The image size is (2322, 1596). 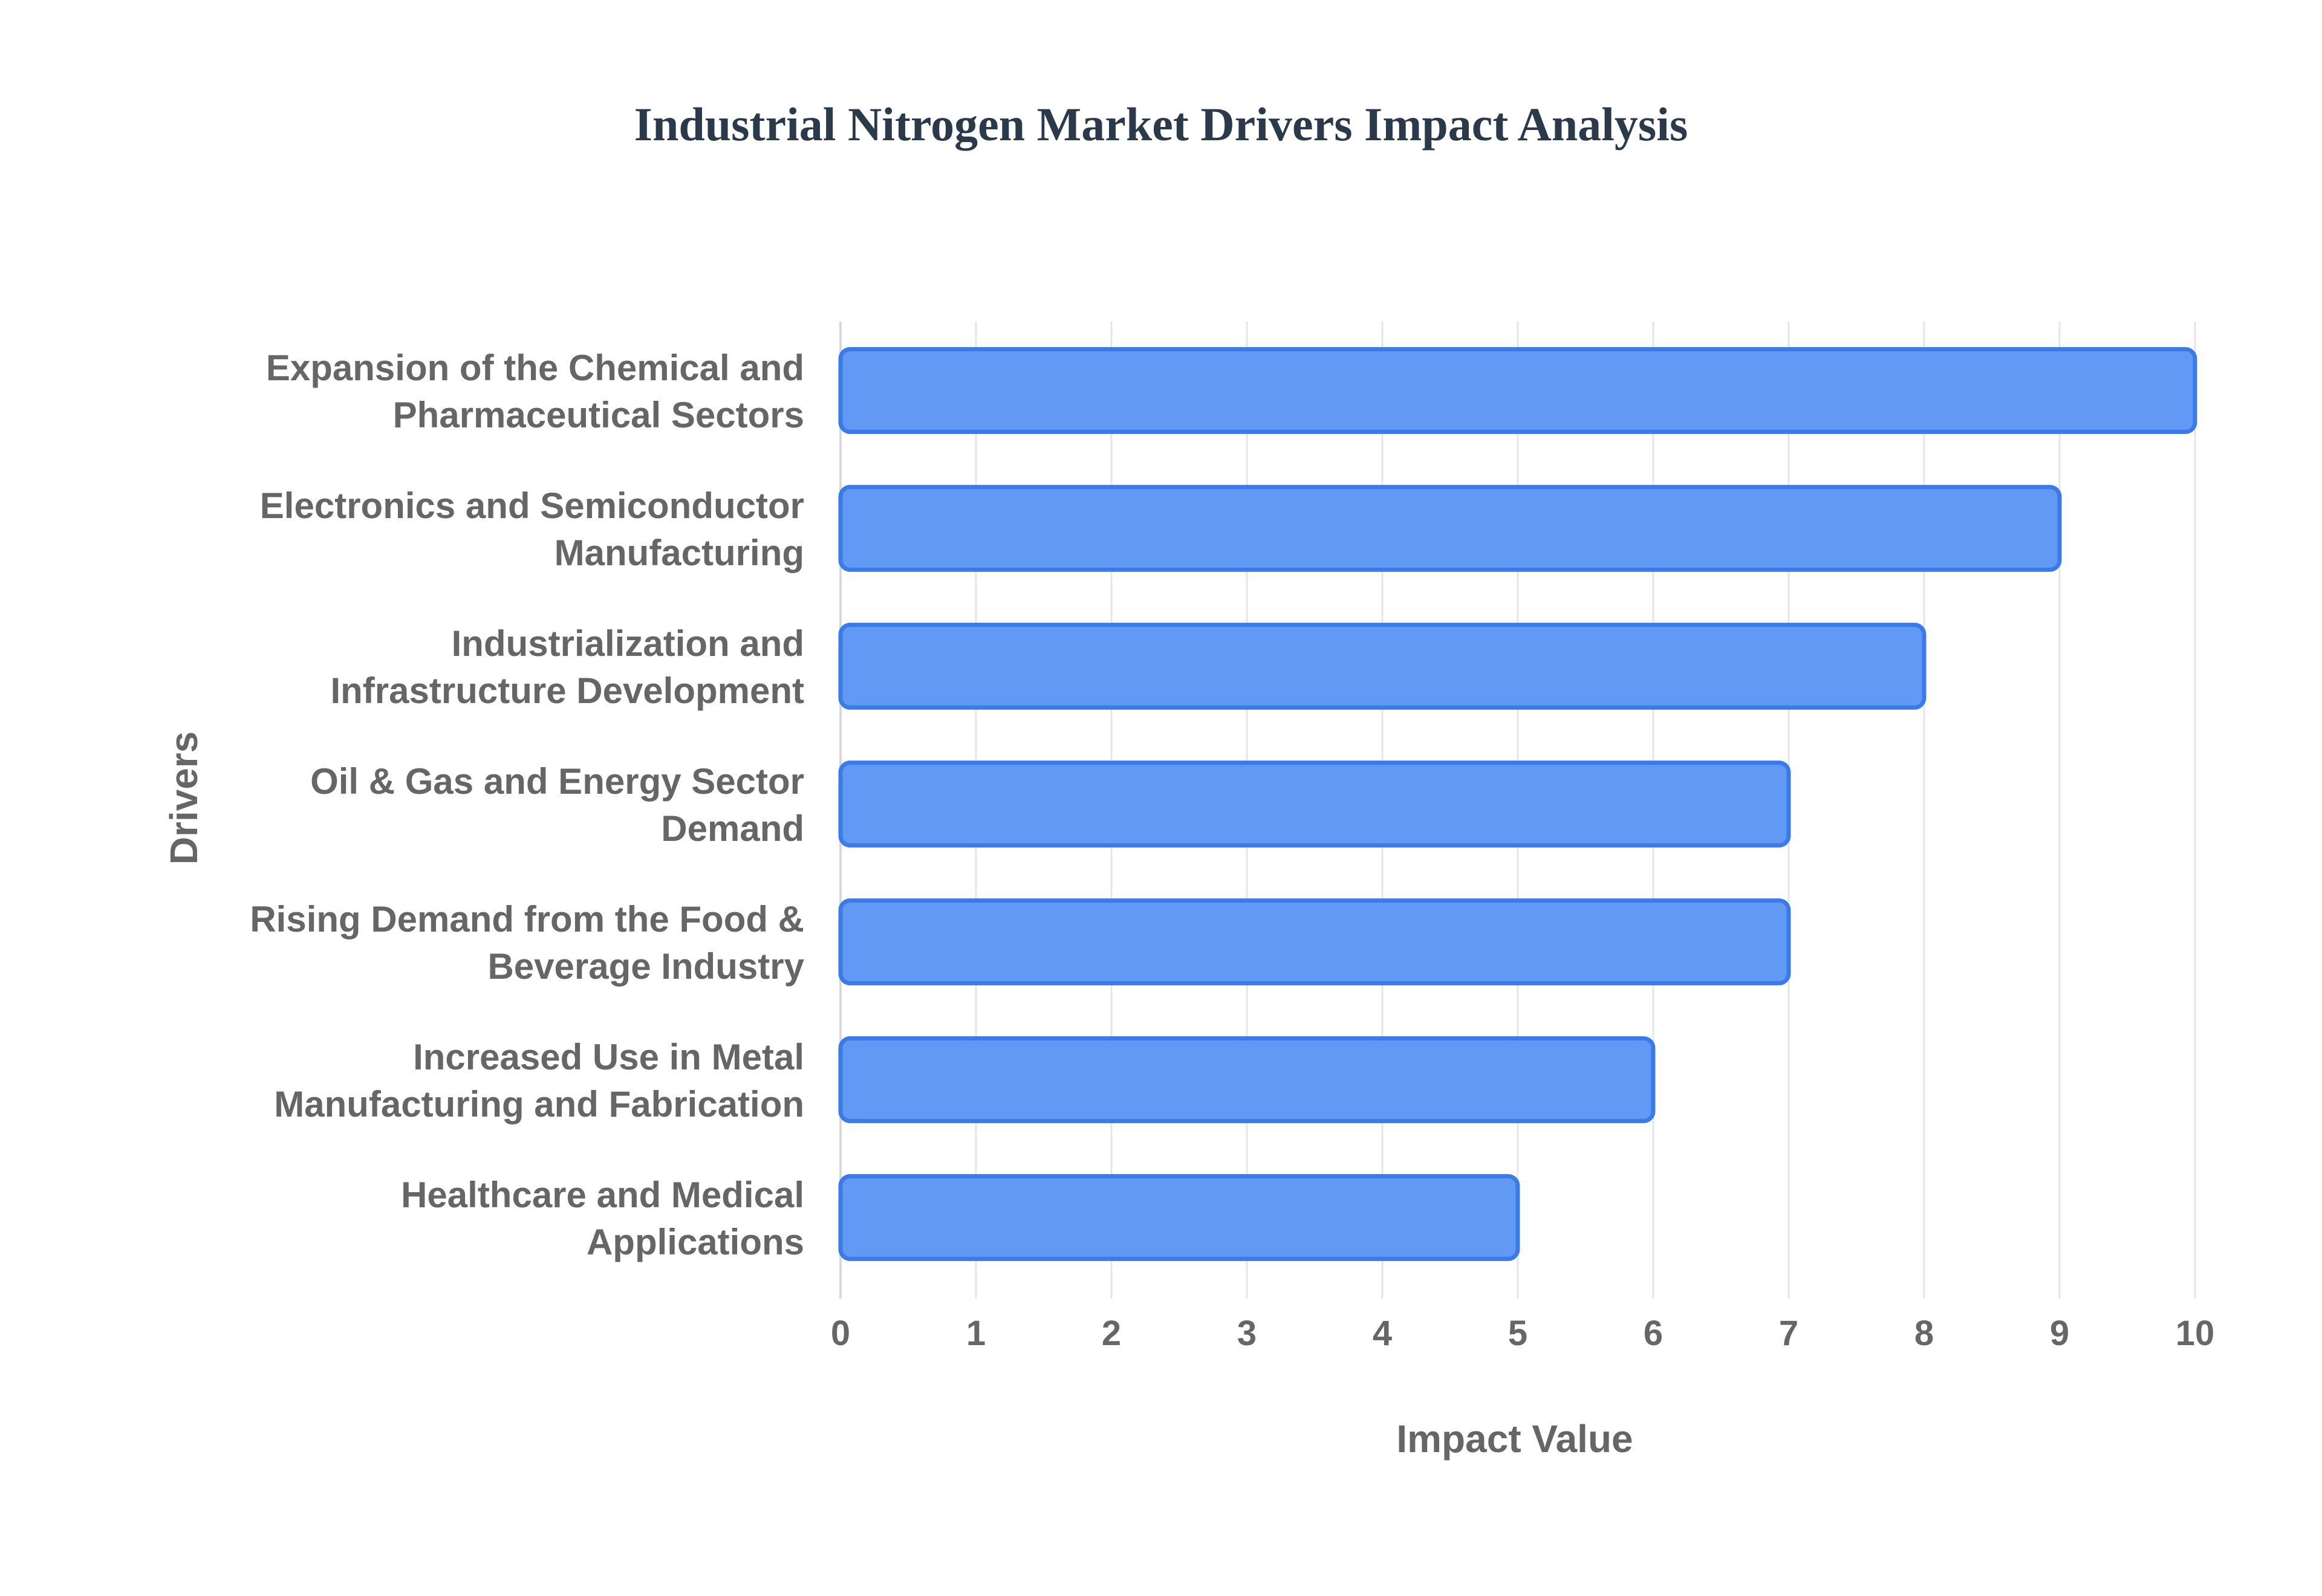 I want to click on category-label: Demand, so click(x=732, y=828).